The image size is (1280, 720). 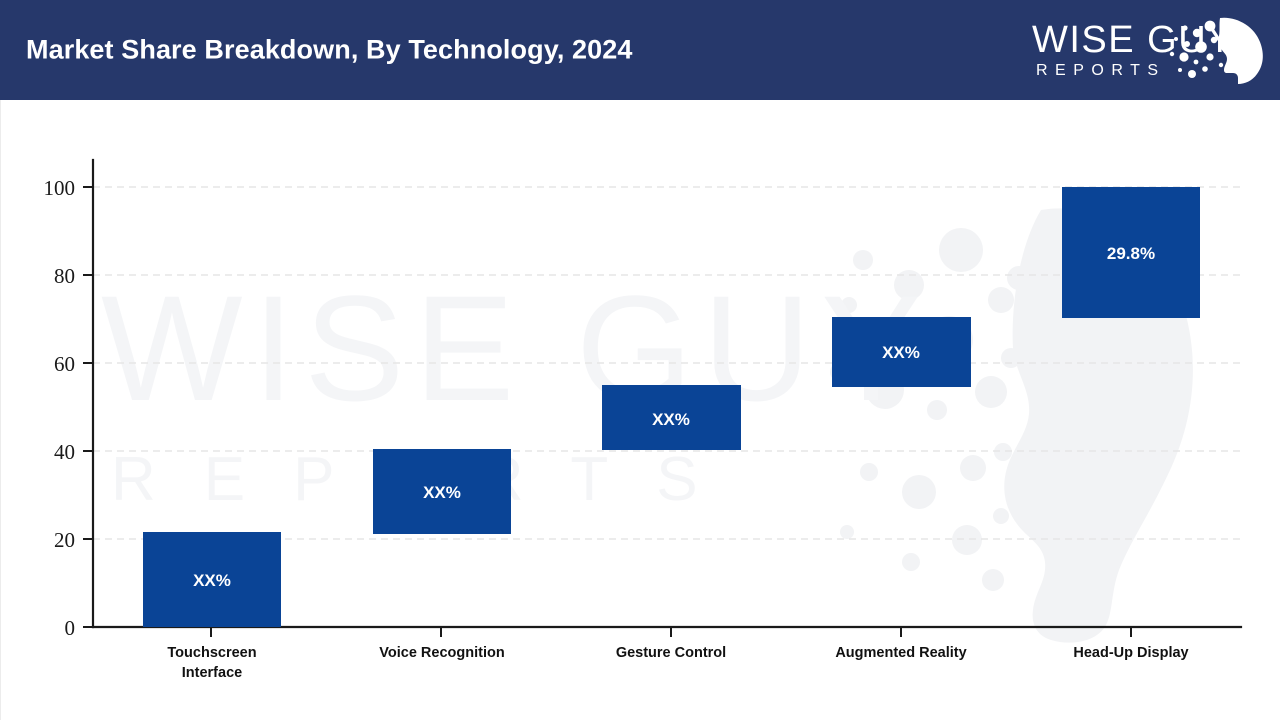 I want to click on y-tick-marks, so click(x=88, y=407).